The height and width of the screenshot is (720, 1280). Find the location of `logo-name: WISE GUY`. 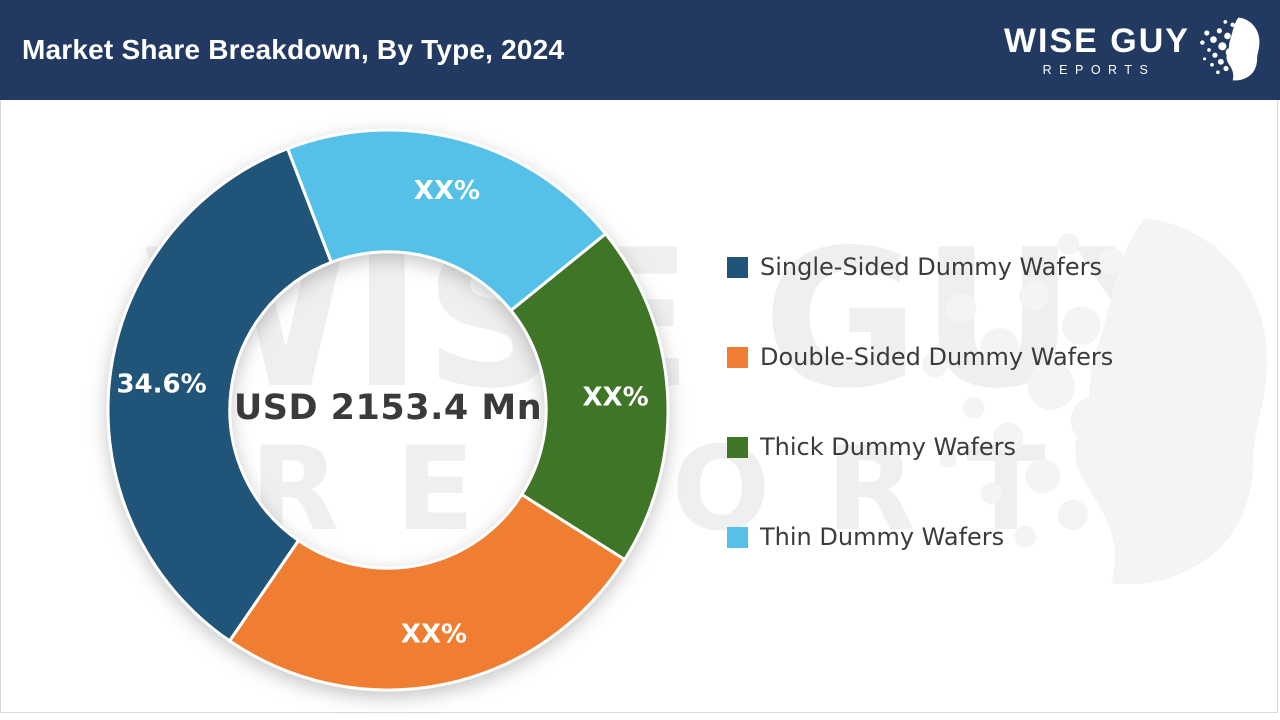

logo-name: WISE GUY is located at coordinates (1096, 40).